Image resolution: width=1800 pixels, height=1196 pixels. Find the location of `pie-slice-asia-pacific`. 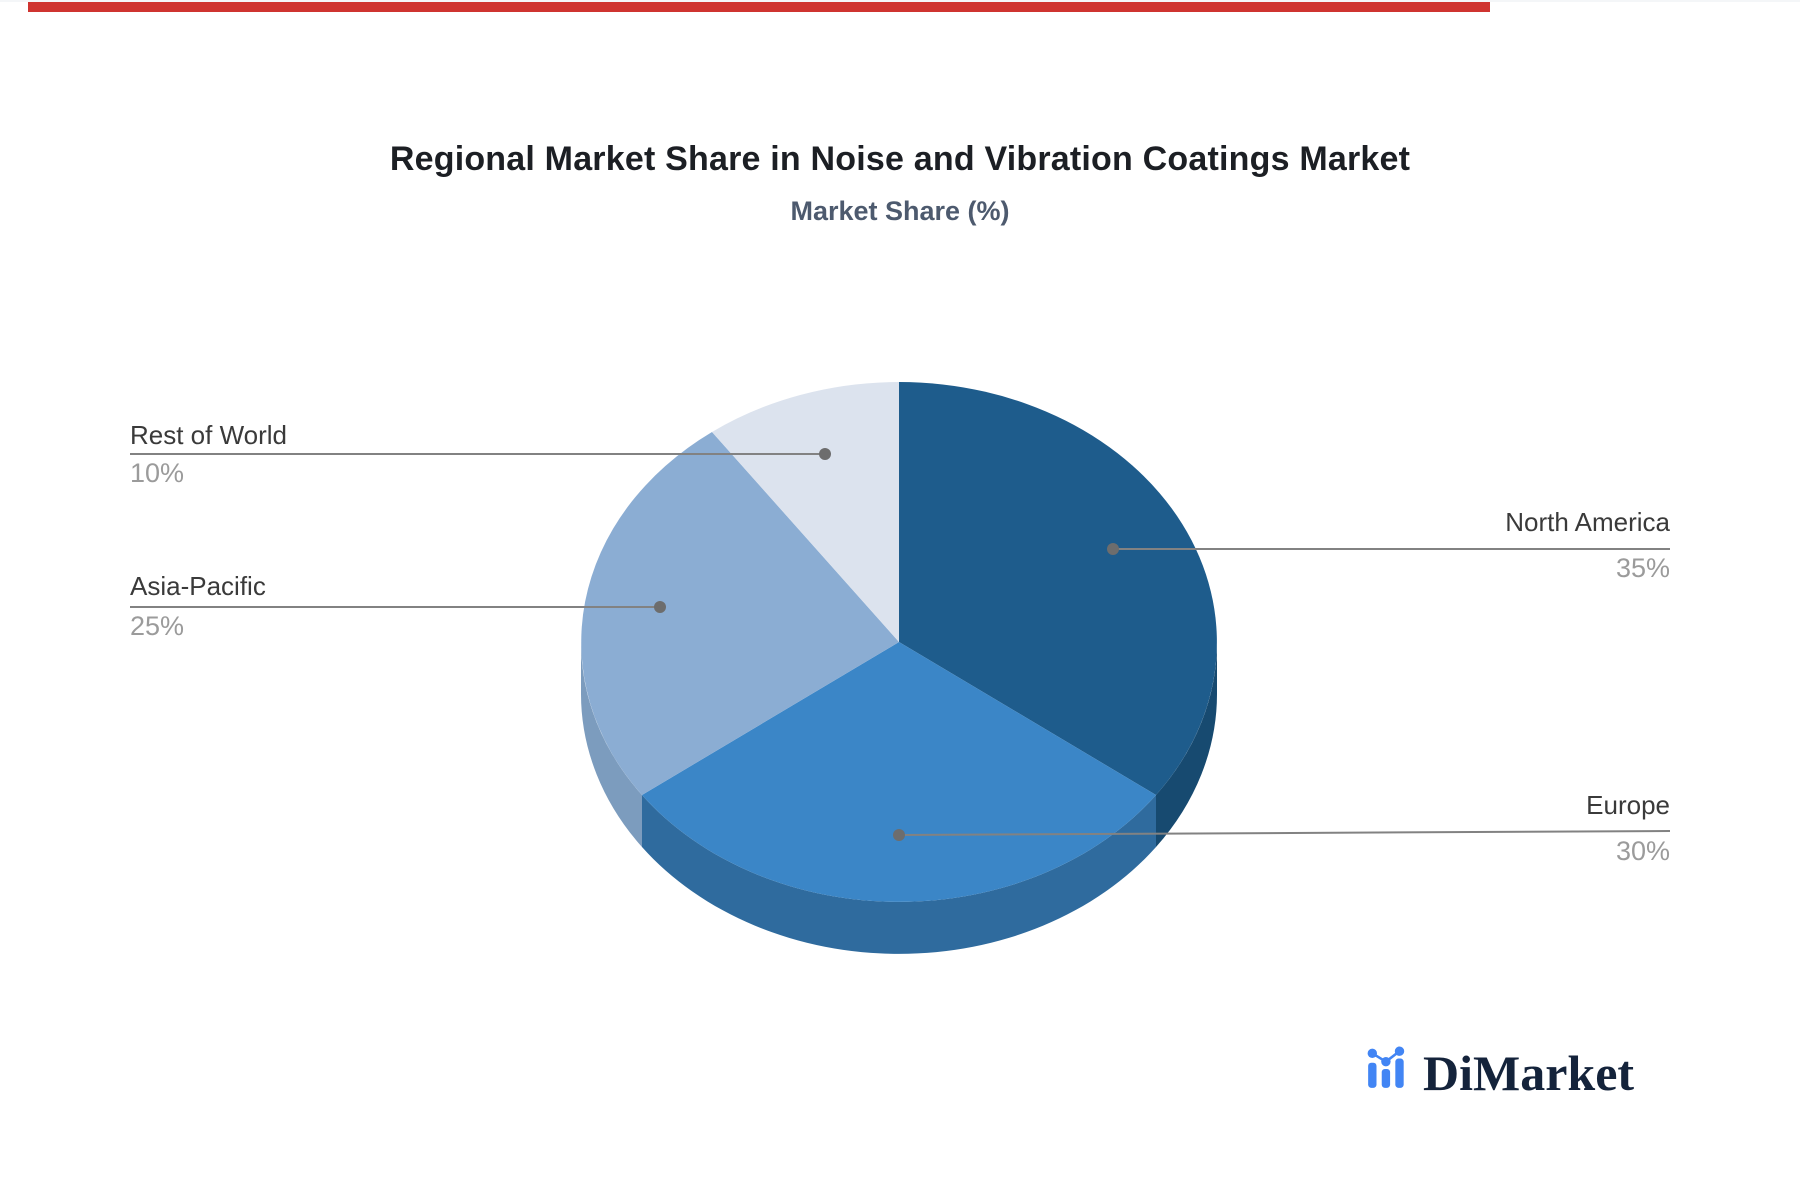

pie-slice-asia-pacific is located at coordinates (740, 613).